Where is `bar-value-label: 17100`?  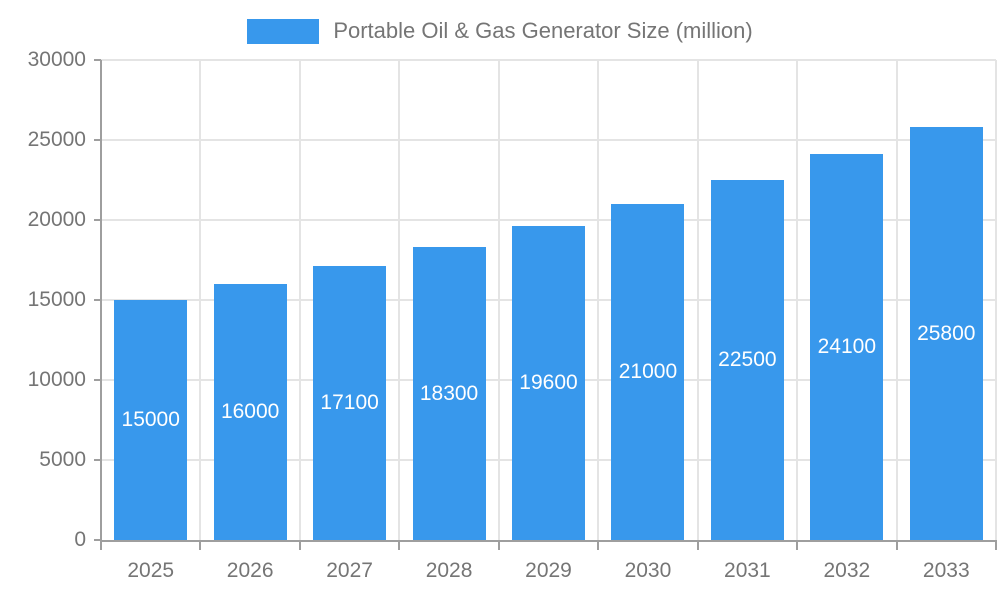 bar-value-label: 17100 is located at coordinates (349, 403).